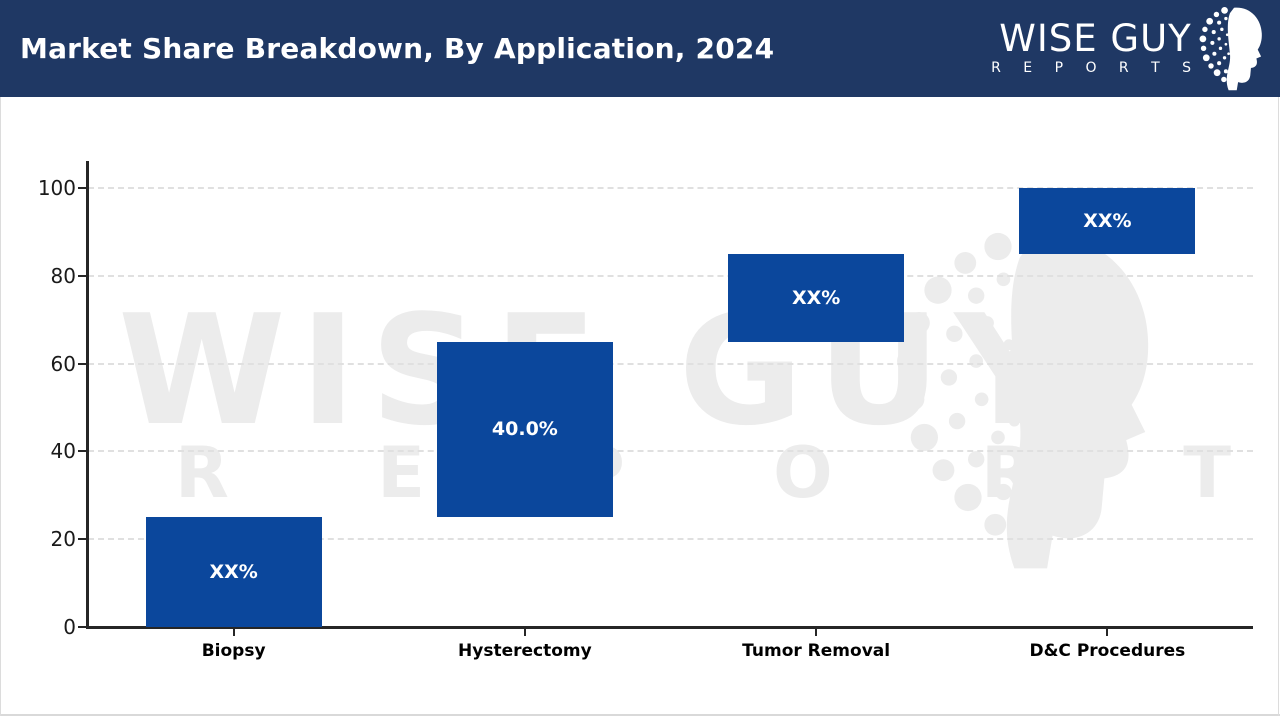  Describe the element at coordinates (63, 363) in the screenshot. I see `y-tick-label: 60` at that location.